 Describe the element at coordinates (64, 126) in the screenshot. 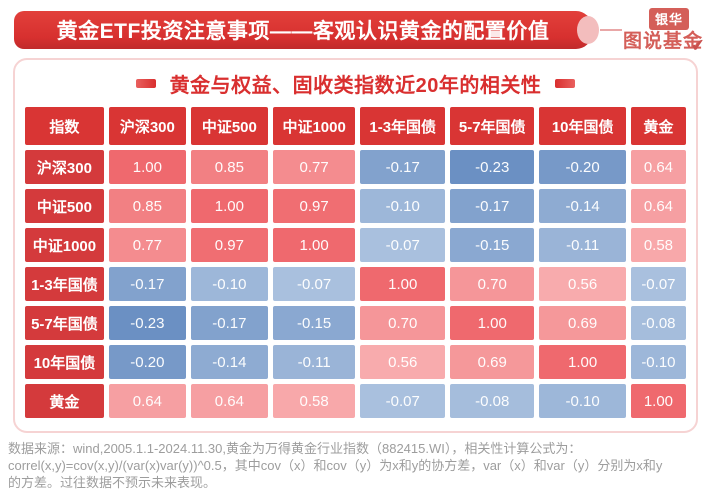

I see `corner-header-index: 指数` at that location.